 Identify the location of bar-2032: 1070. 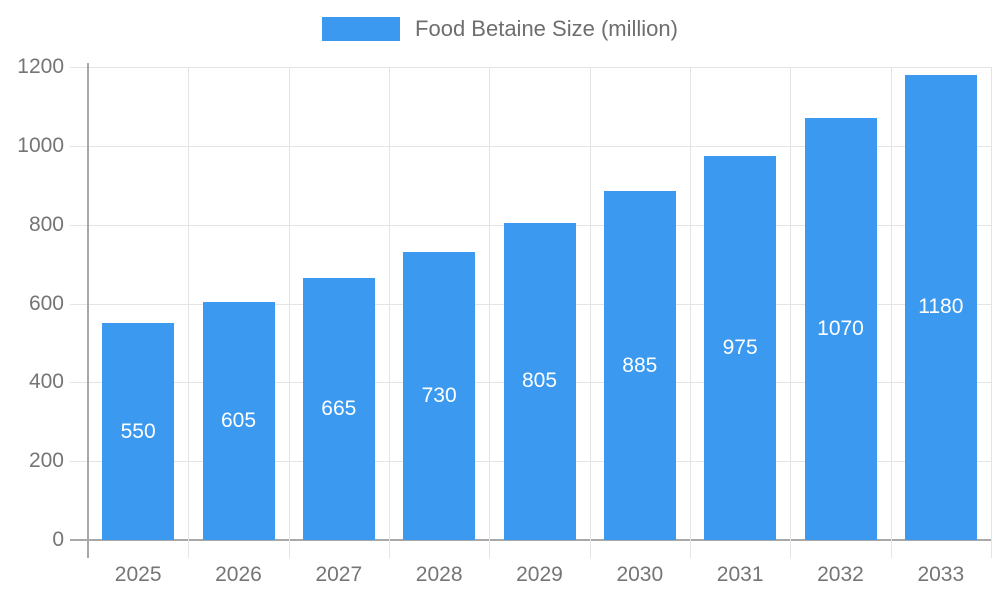
(840, 329).